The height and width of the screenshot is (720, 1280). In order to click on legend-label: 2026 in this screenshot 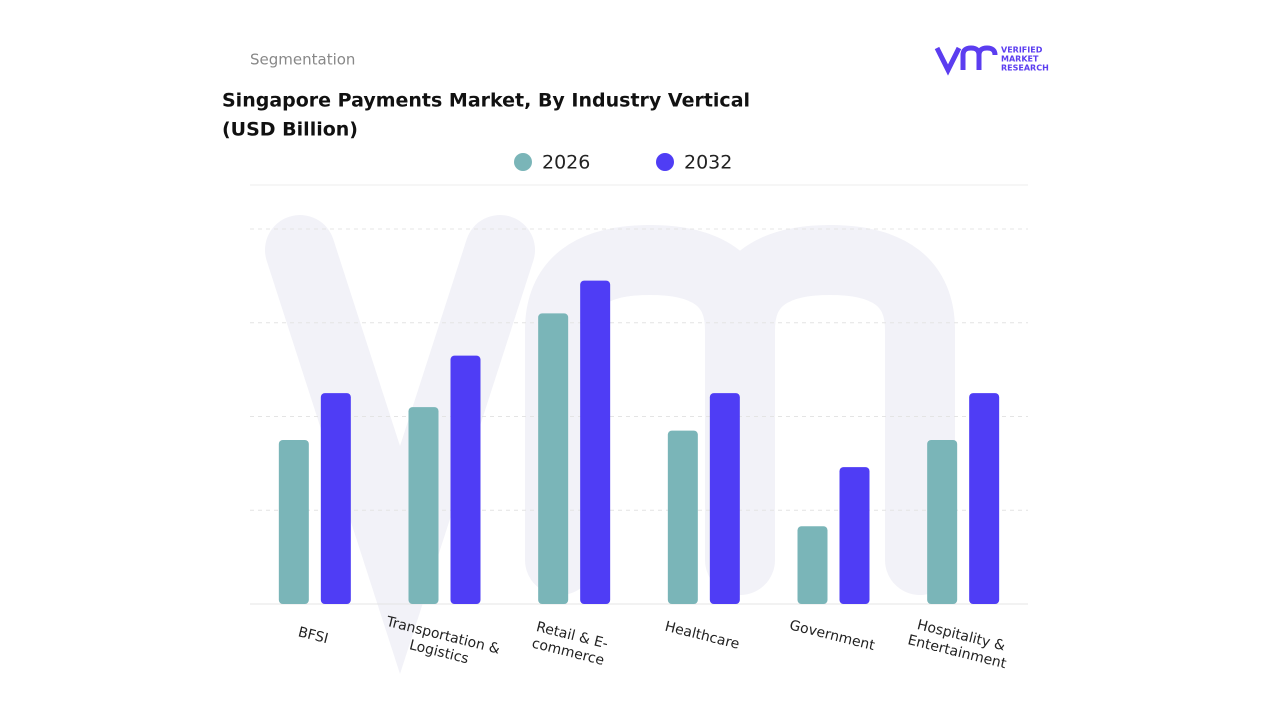, I will do `click(566, 163)`.